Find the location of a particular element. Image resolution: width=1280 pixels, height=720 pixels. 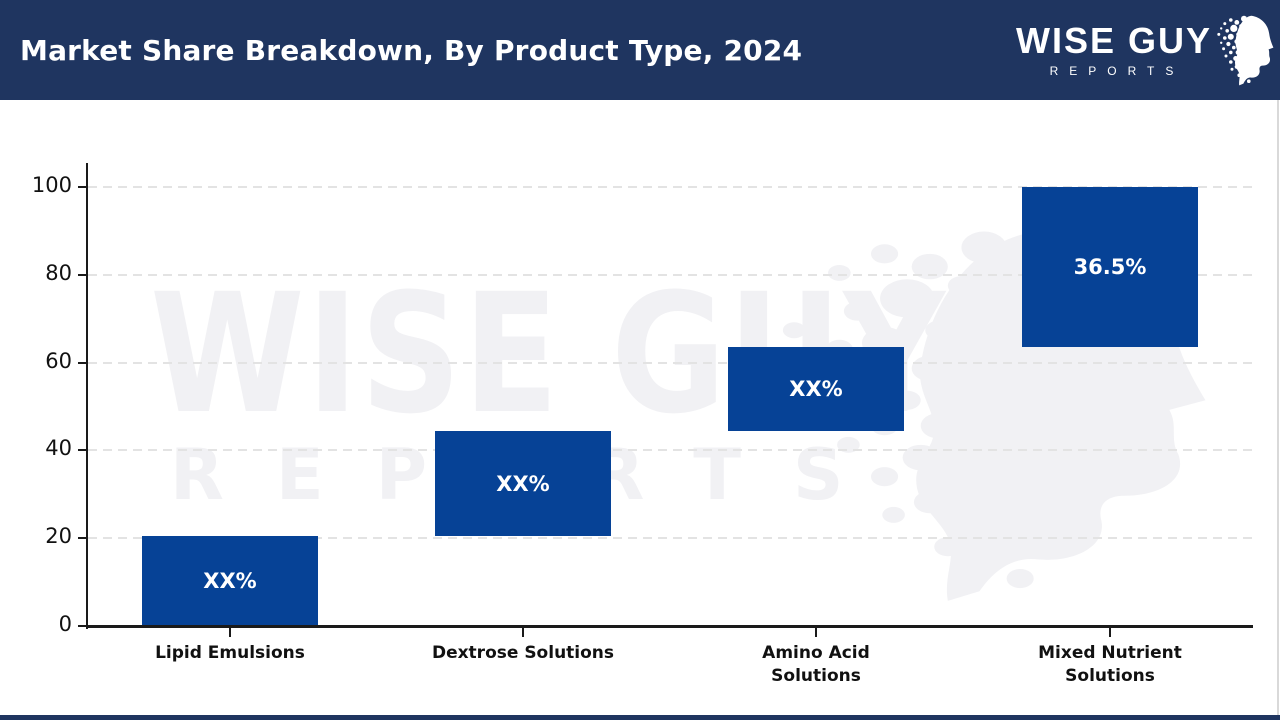

logo-wordmark: WISE GUY is located at coordinates (1113, 40).